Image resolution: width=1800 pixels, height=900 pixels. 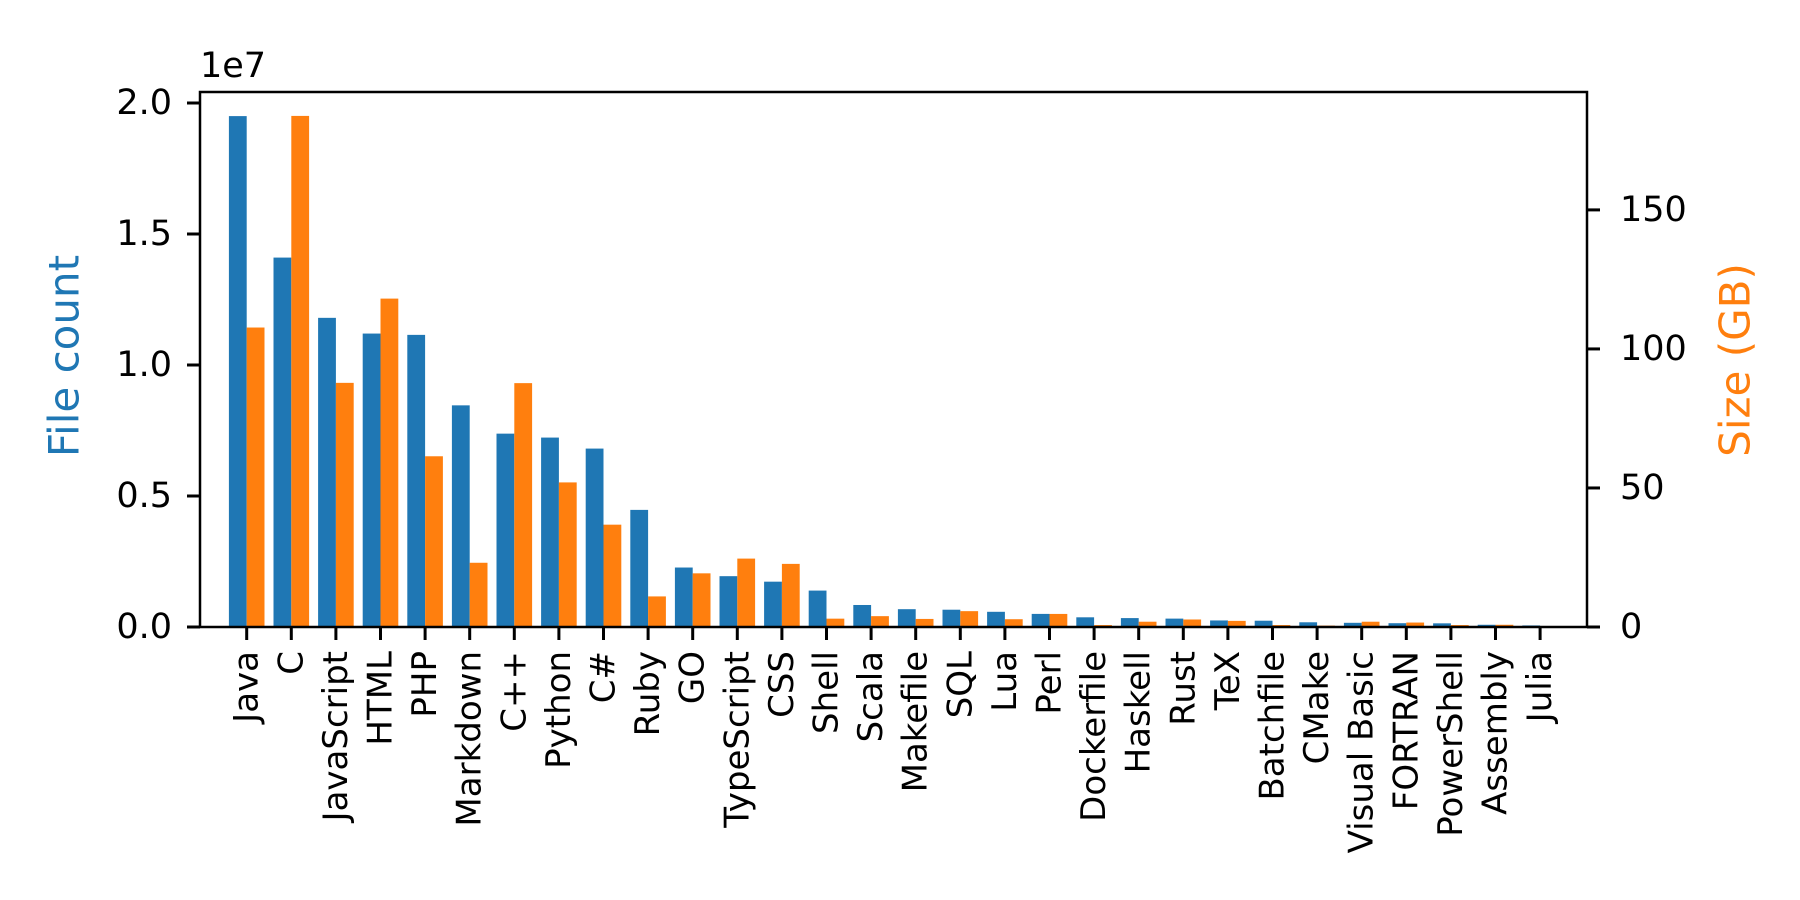 What do you see at coordinates (906, 618) in the screenshot?
I see `bar-filecount-makefile` at bounding box center [906, 618].